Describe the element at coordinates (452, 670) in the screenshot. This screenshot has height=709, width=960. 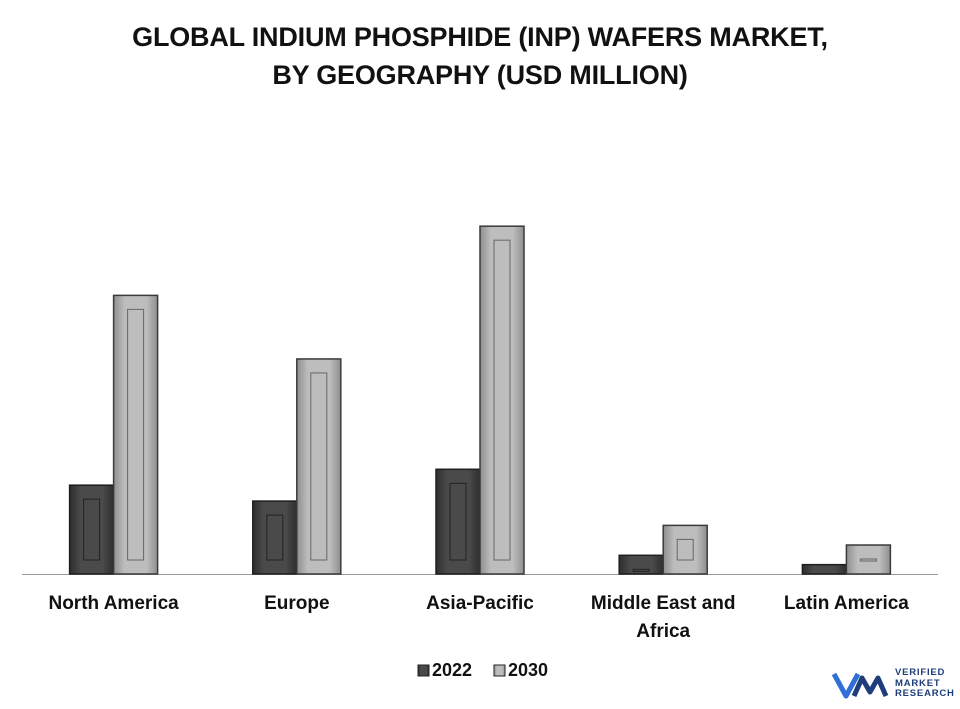
I see `legend-label-2022: 2022` at that location.